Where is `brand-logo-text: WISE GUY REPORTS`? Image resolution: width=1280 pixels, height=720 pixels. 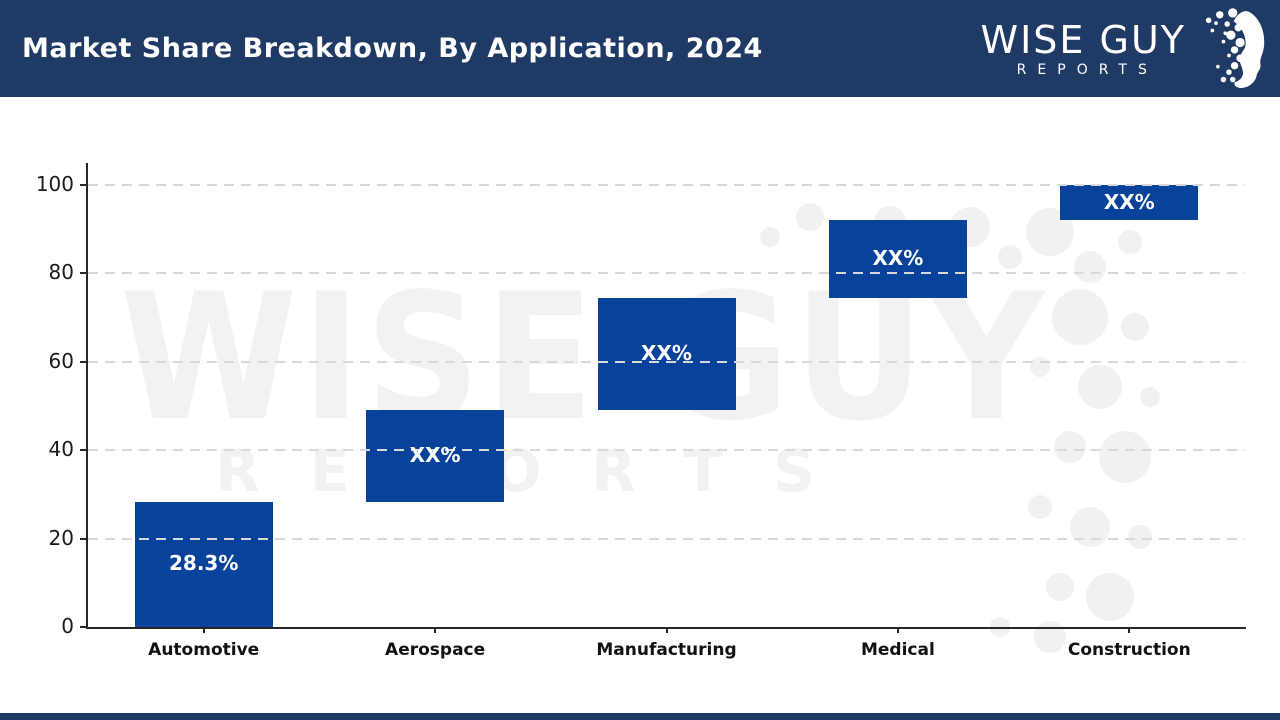
brand-logo-text: WISE GUY REPORTS is located at coordinates (1083, 49).